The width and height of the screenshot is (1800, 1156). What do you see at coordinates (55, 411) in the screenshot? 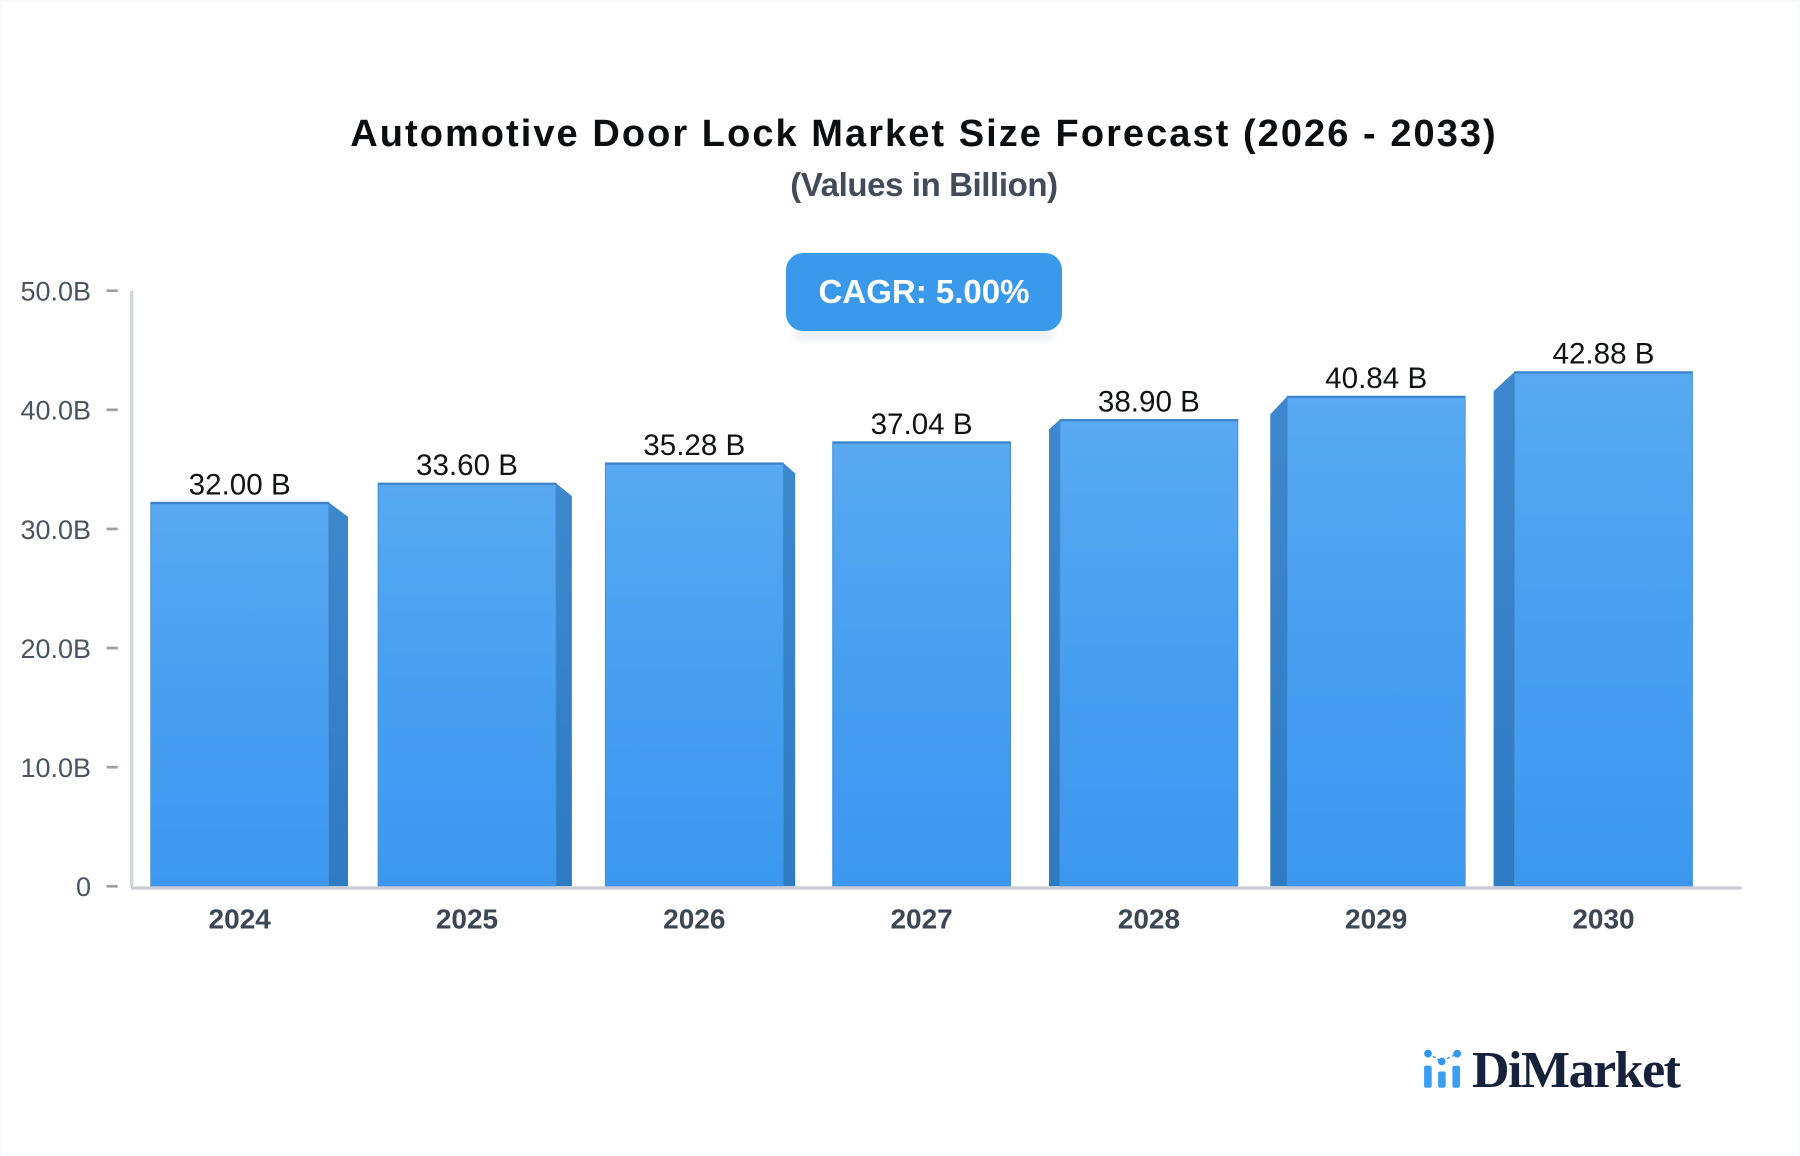
I see `svg-text: 40.0B` at bounding box center [55, 411].